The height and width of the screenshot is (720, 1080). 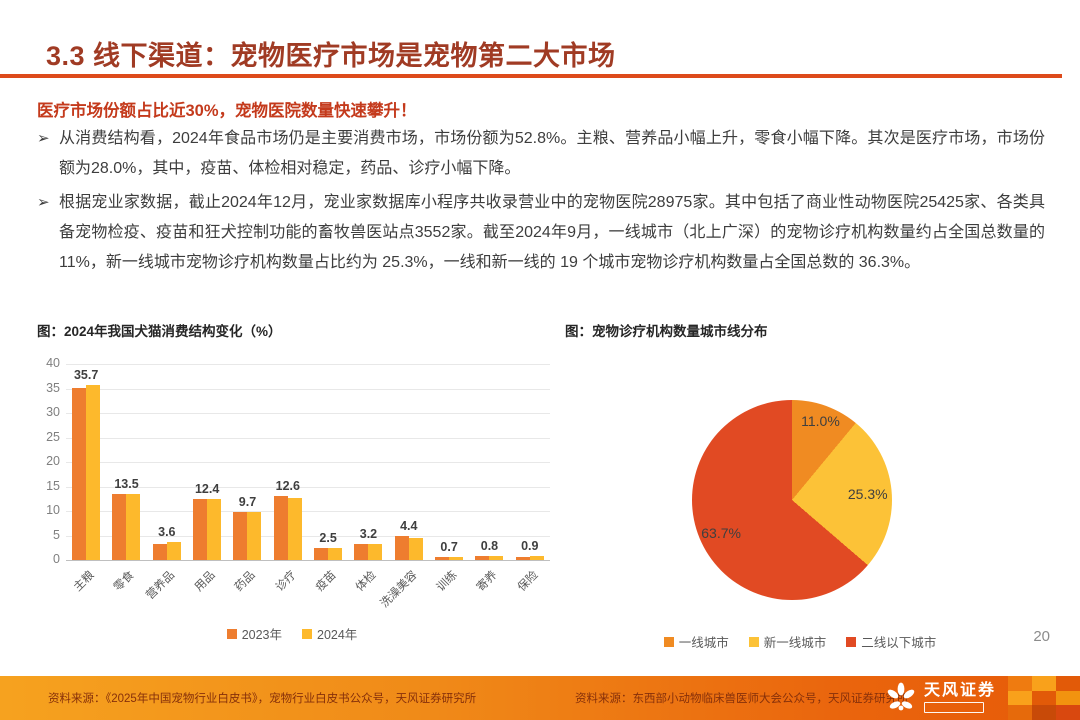 I want to click on title-divider, so click(x=531, y=76).